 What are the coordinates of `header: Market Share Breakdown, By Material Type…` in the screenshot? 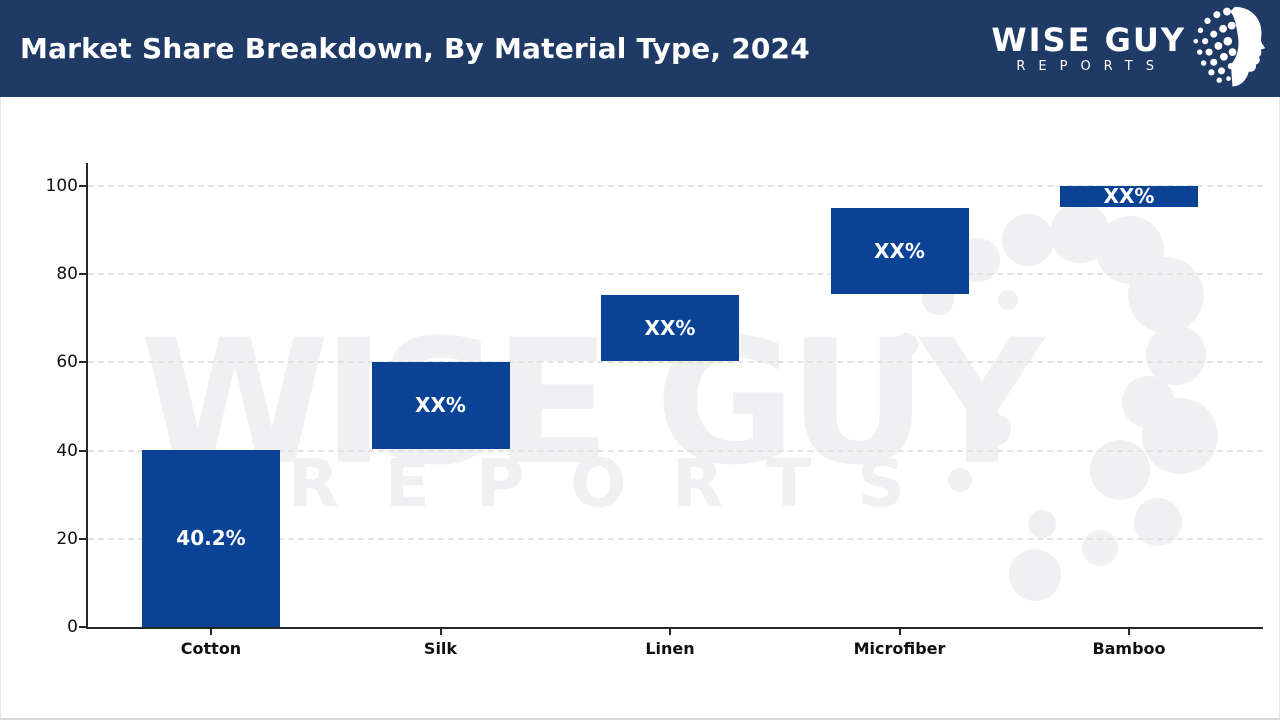 It's located at (640, 48).